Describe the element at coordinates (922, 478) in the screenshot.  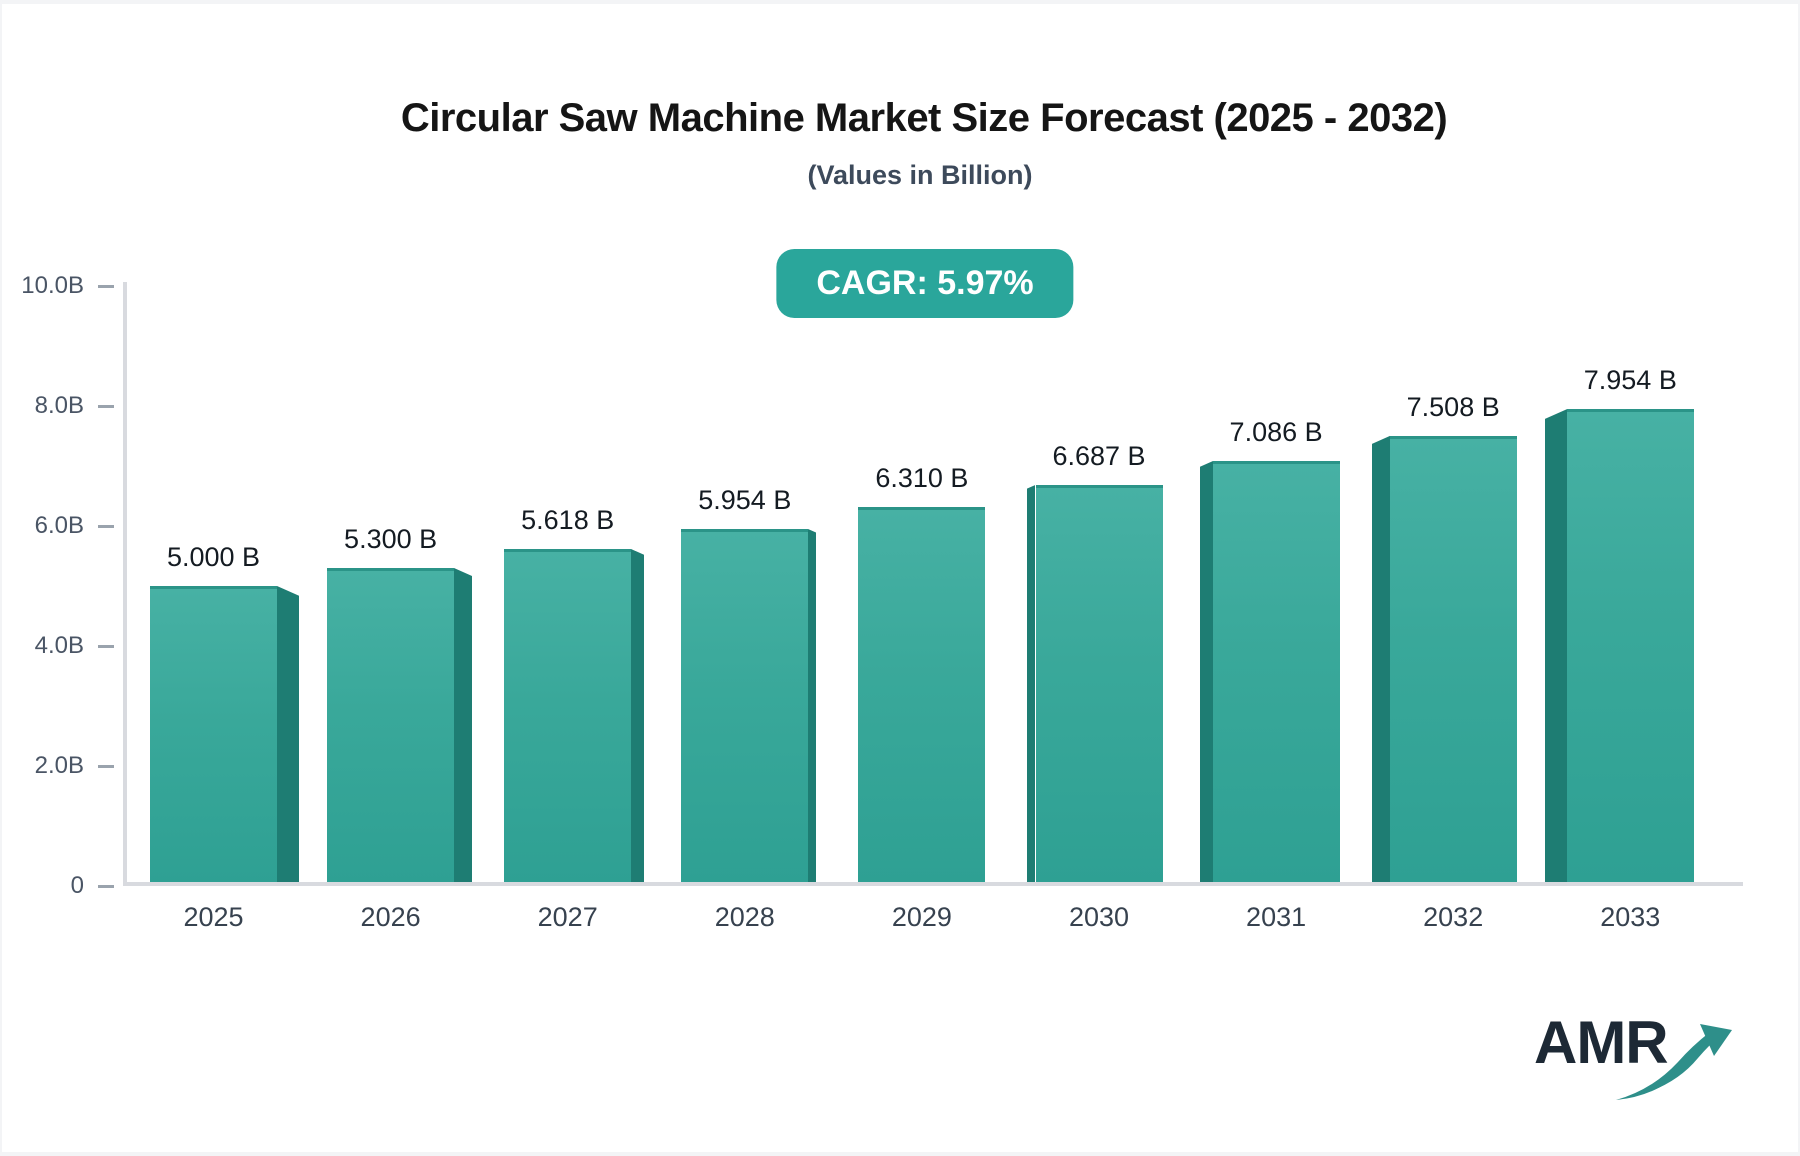
I see `bar-value-label: 6.310 B` at that location.